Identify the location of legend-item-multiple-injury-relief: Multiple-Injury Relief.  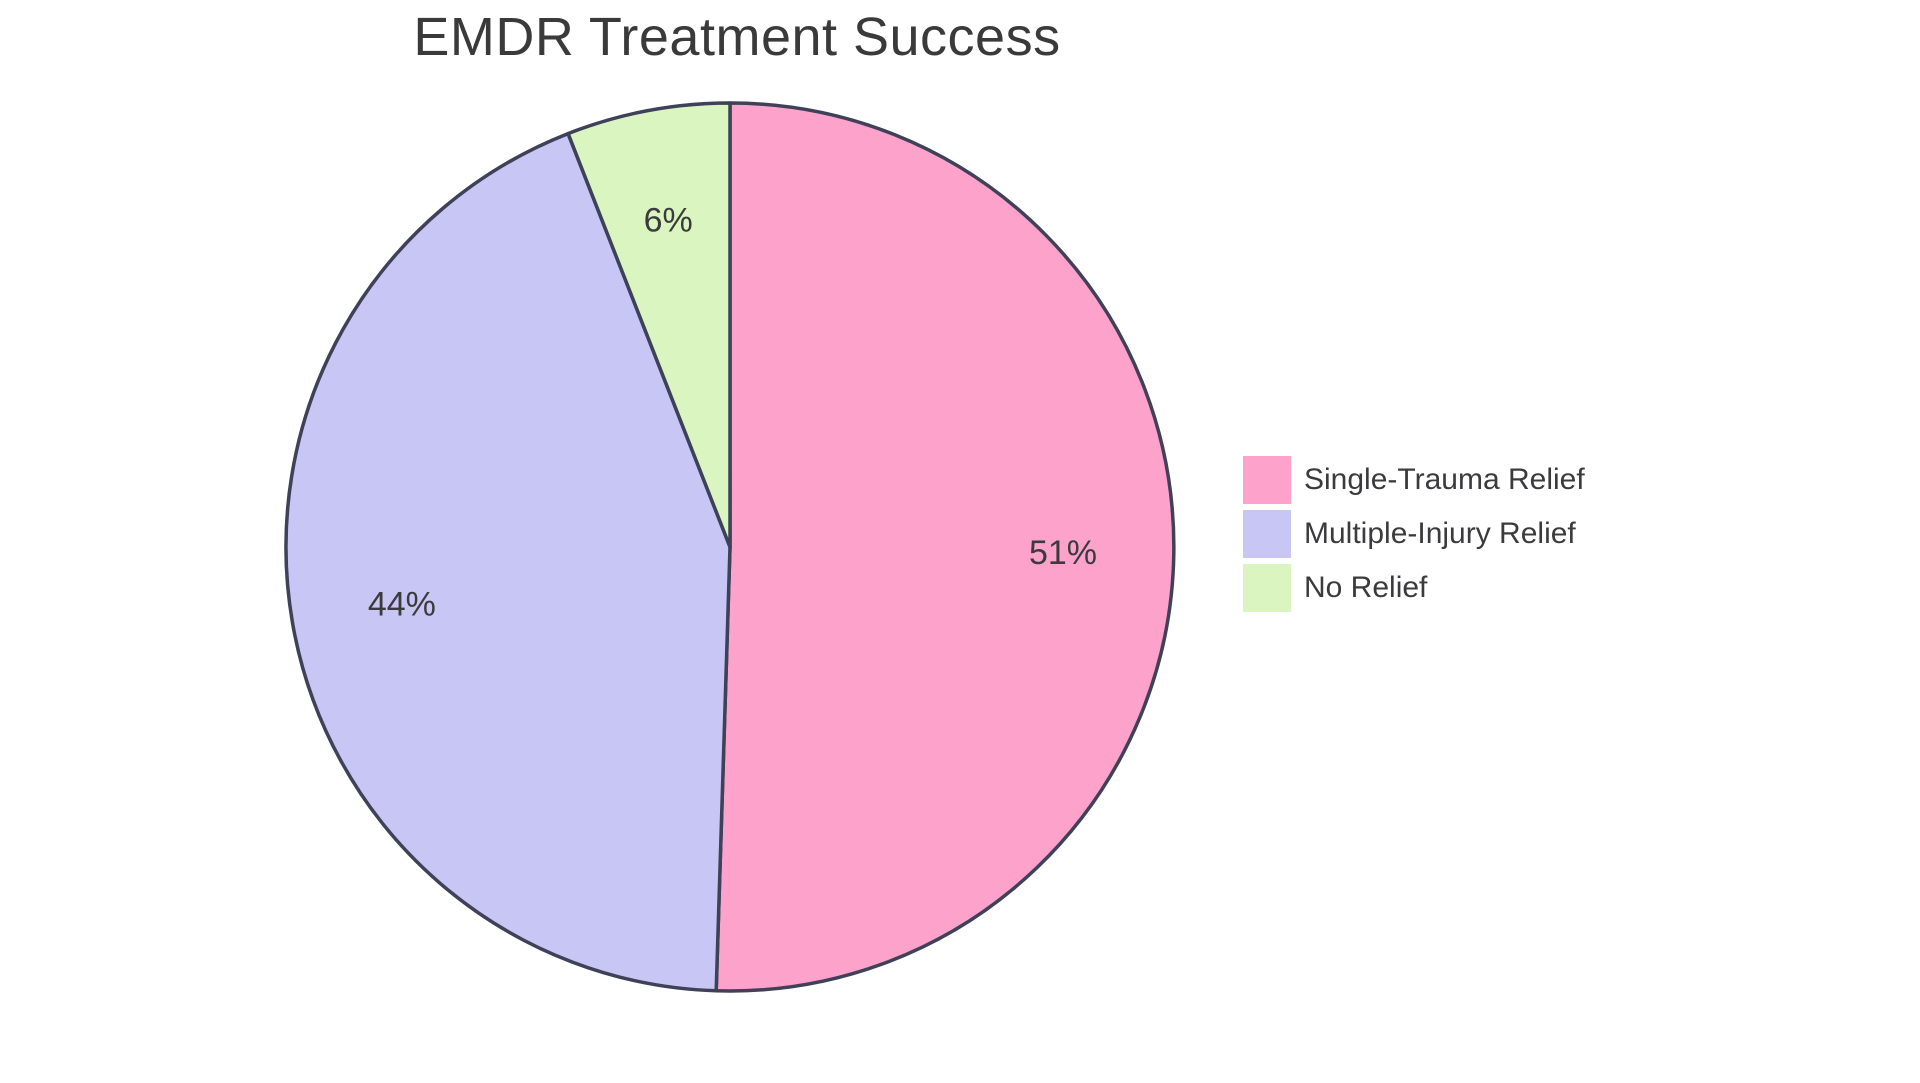
(1414, 534).